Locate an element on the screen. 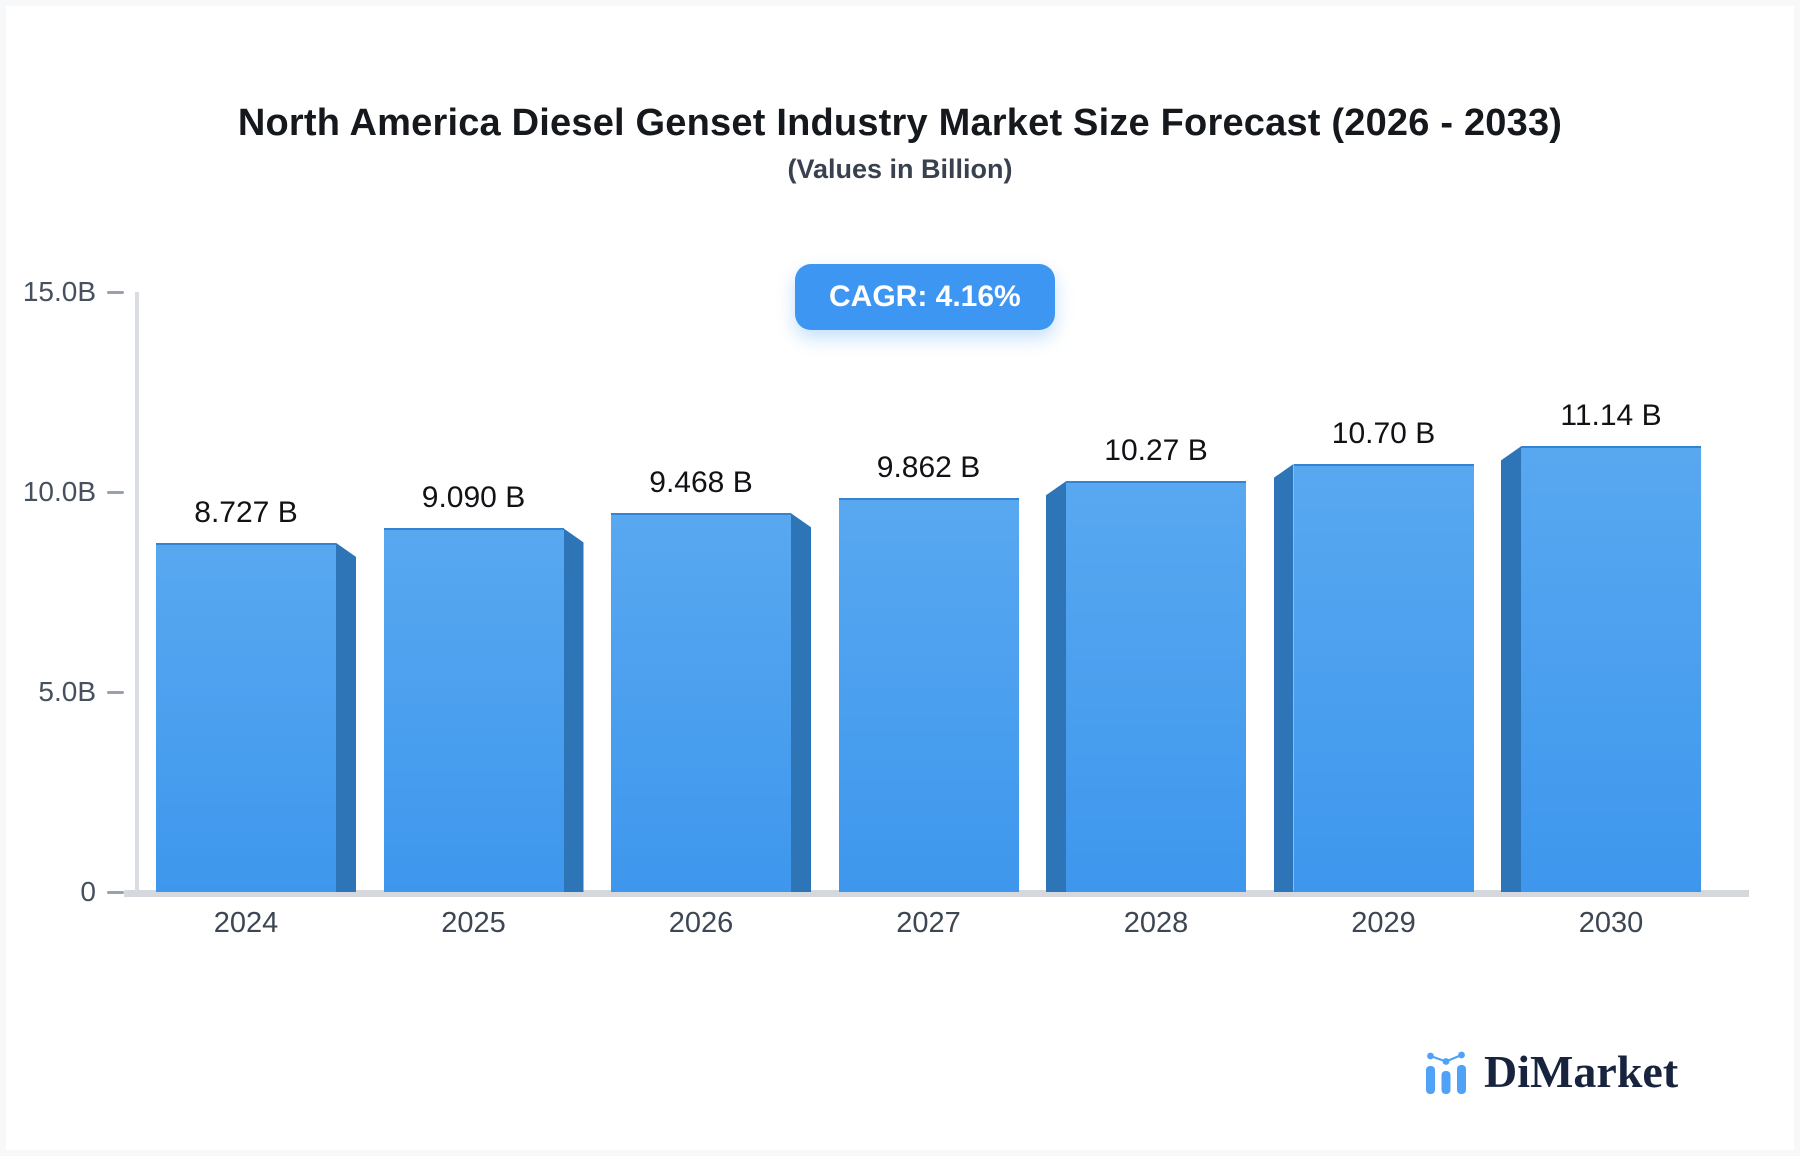  dimarket-logo-text: DiMarket is located at coordinates (1581, 1071).